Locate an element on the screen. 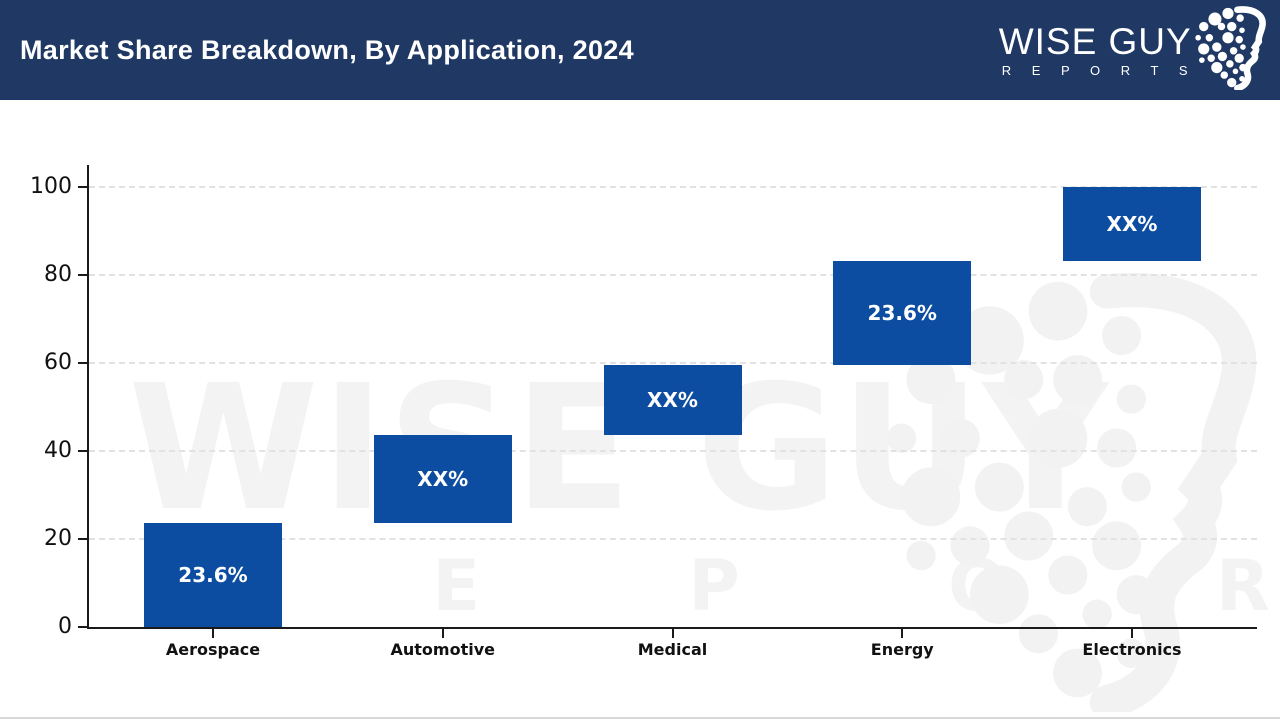 The height and width of the screenshot is (720, 1280). bar-aerospace: 23.6% is located at coordinates (213, 575).